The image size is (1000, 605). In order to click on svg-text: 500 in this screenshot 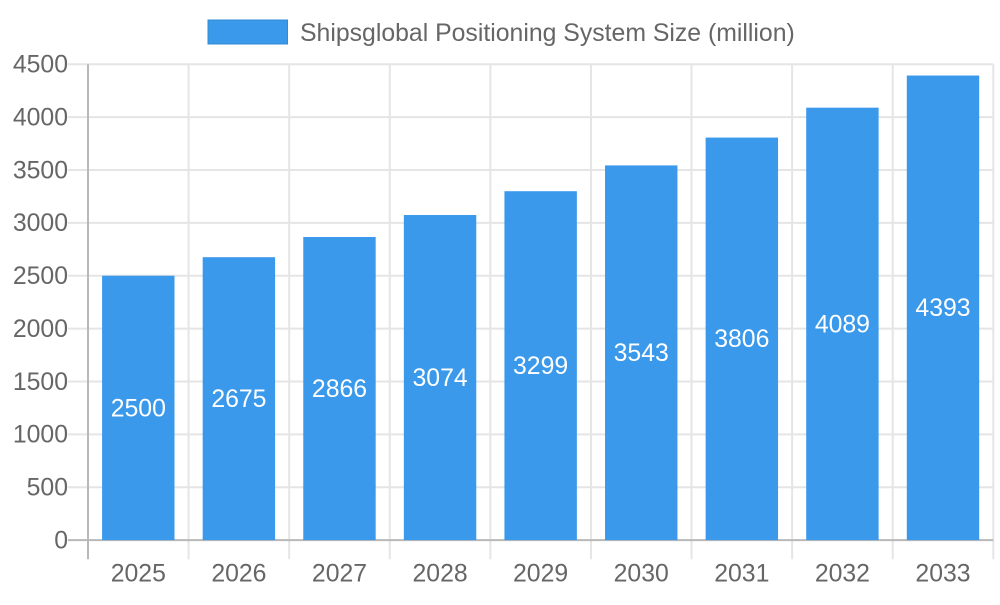, I will do `click(47, 488)`.